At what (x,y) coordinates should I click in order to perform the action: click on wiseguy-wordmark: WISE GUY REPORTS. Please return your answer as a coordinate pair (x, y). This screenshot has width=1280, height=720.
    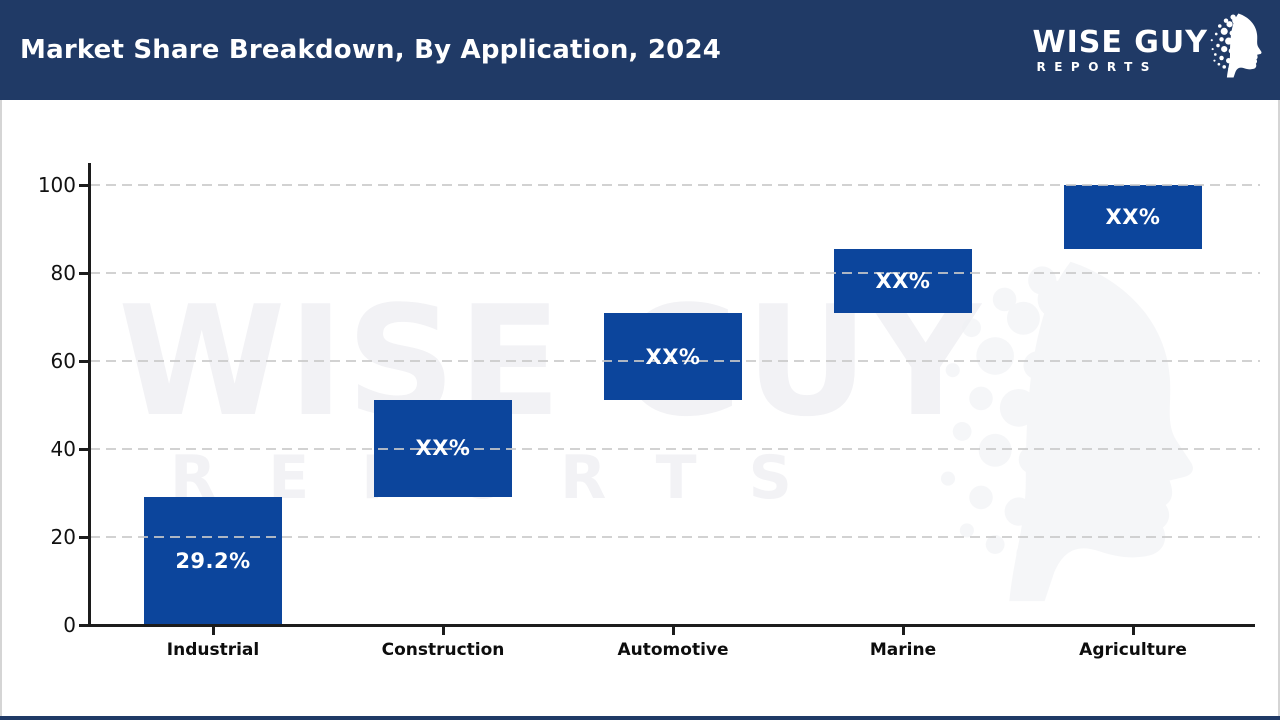
    Looking at the image, I should click on (1120, 49).